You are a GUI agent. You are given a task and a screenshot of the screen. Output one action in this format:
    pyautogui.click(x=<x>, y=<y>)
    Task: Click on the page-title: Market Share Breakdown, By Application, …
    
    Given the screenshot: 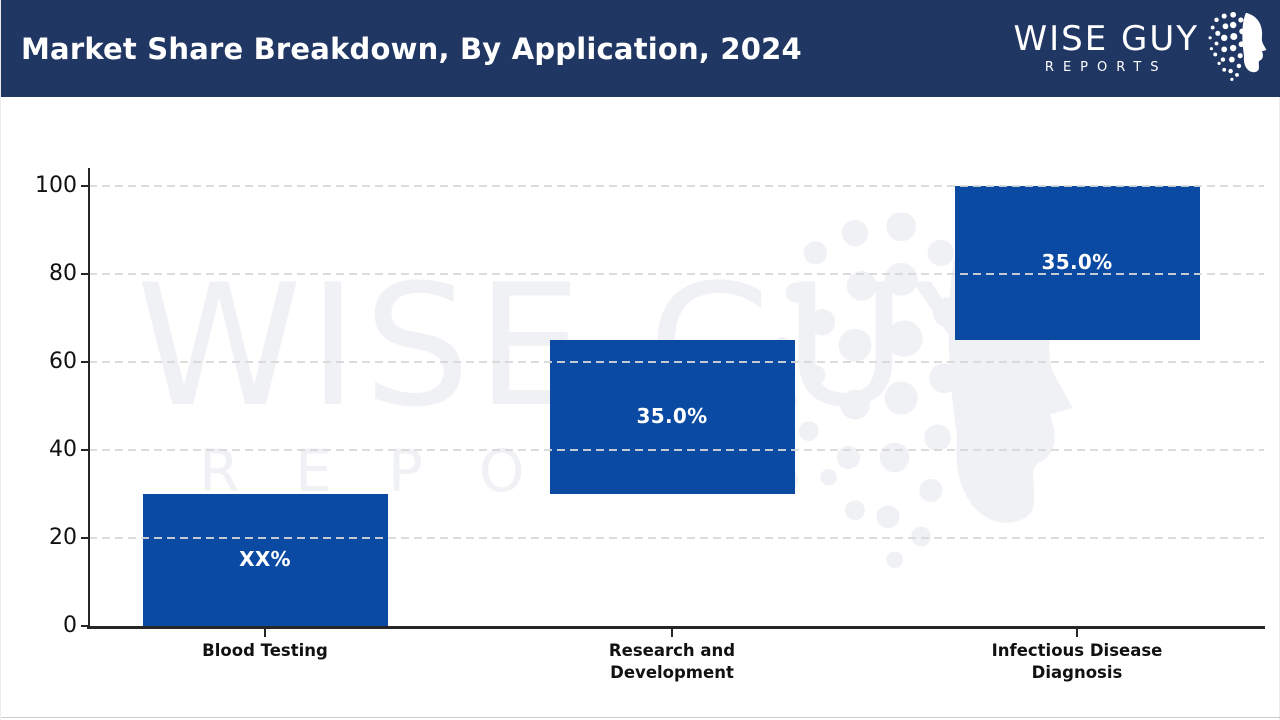 What is the action you would take?
    pyautogui.click(x=411, y=48)
    